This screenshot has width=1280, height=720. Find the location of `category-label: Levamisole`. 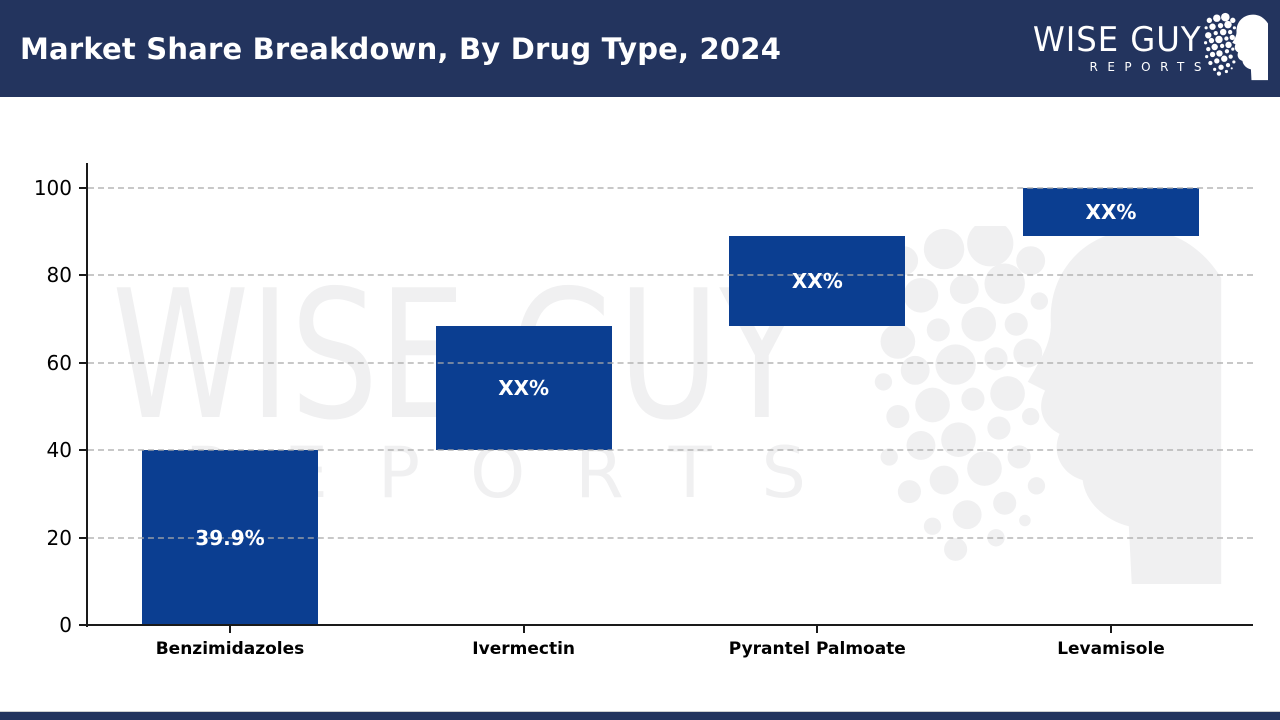

category-label: Levamisole is located at coordinates (1111, 649).